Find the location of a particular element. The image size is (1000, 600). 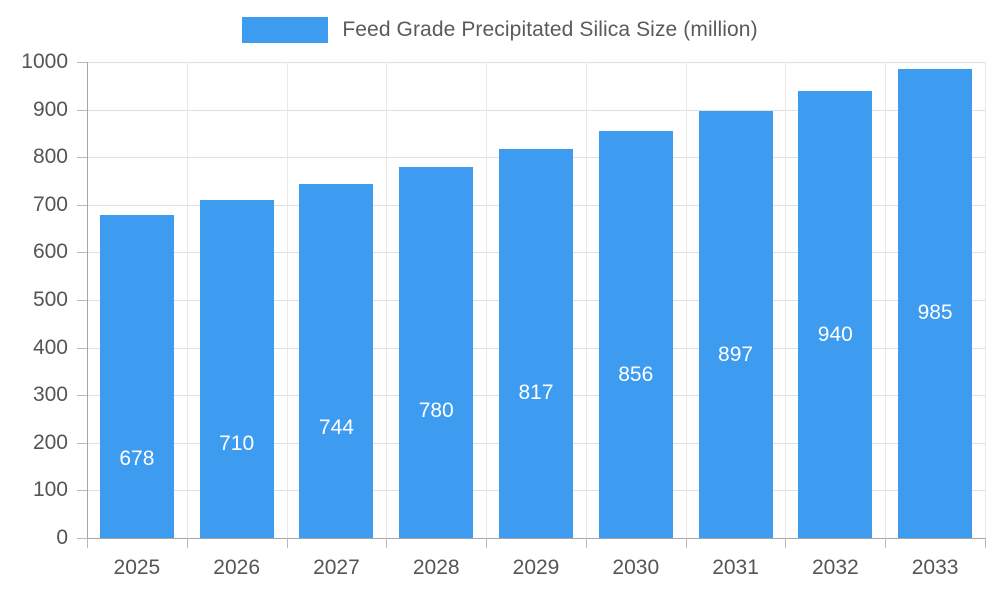

bar-value-label: 744 is located at coordinates (336, 427).